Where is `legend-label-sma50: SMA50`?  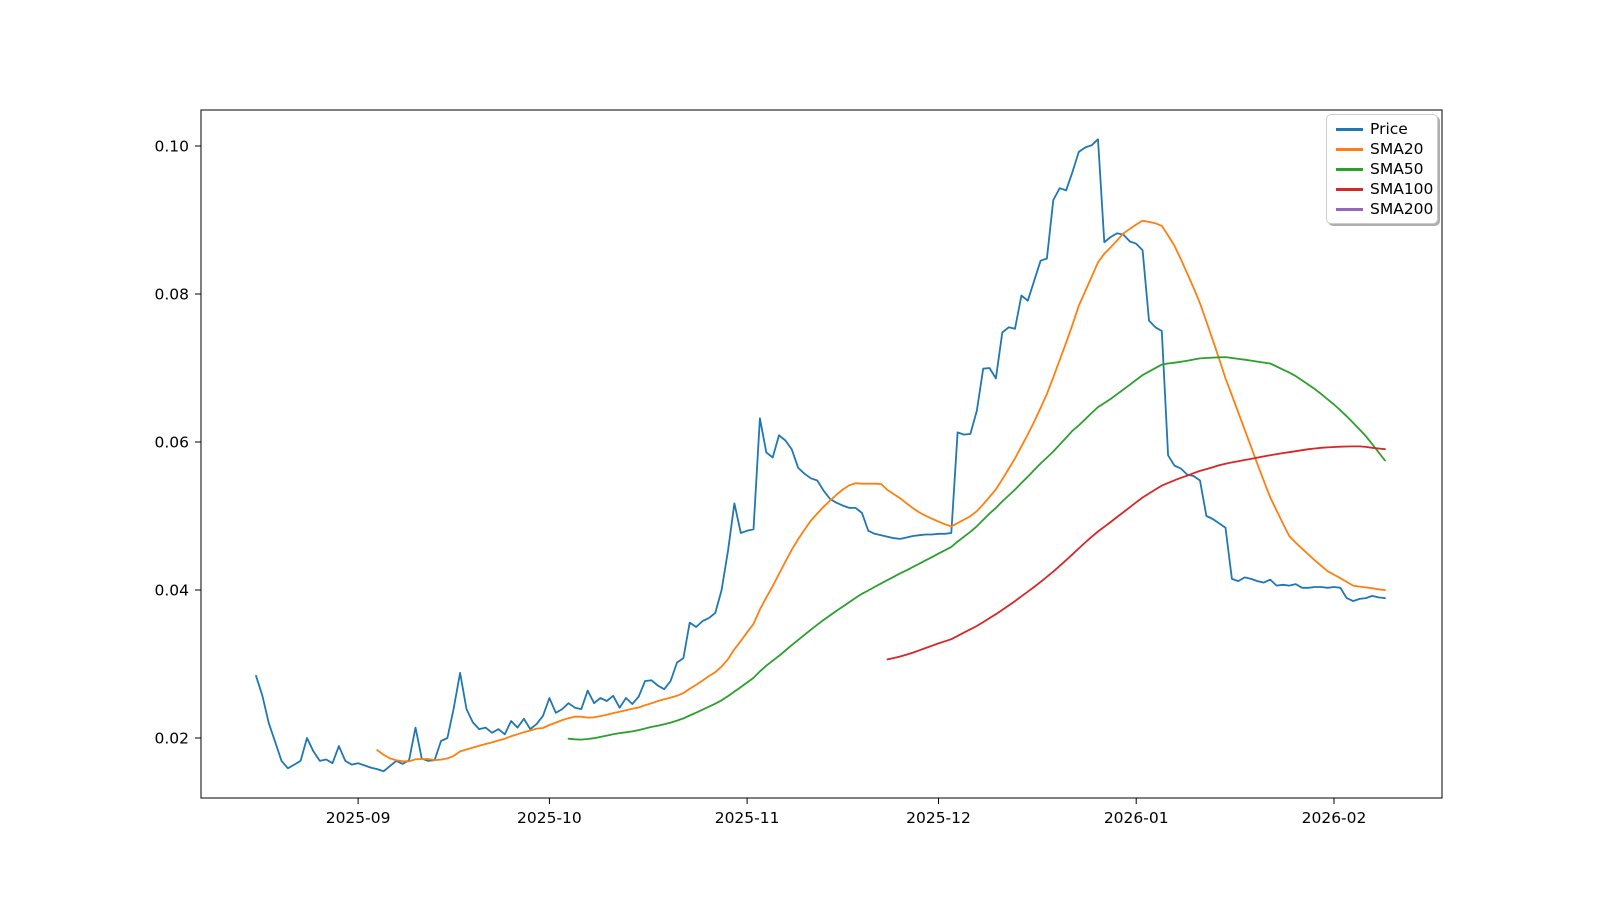 legend-label-sma50: SMA50 is located at coordinates (1397, 168).